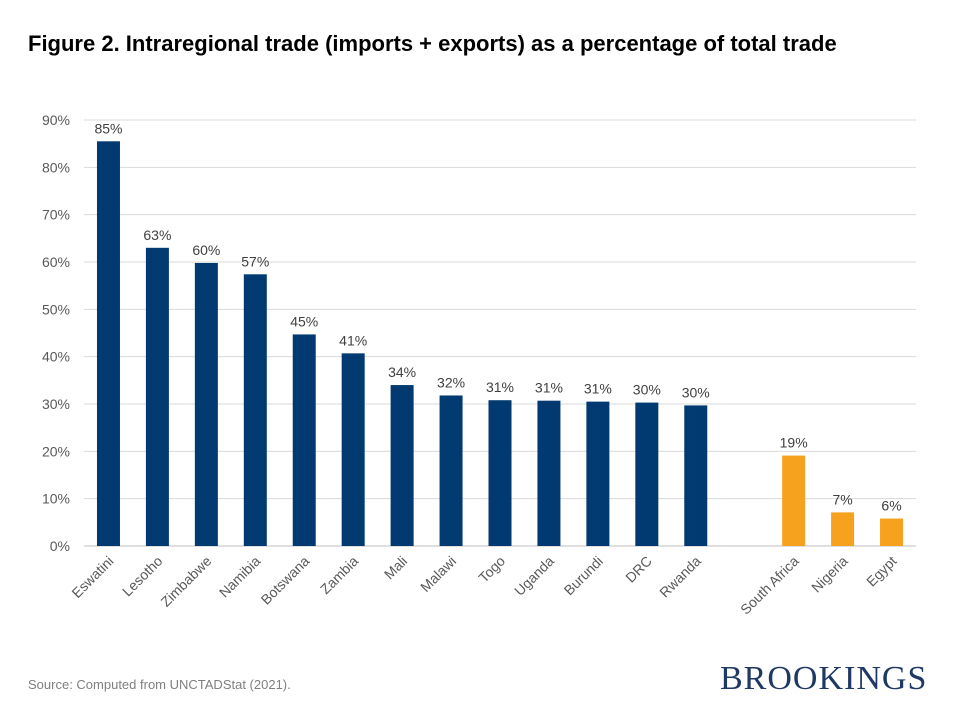  What do you see at coordinates (769, 585) in the screenshot?
I see `x-tick-label: South Africa` at bounding box center [769, 585].